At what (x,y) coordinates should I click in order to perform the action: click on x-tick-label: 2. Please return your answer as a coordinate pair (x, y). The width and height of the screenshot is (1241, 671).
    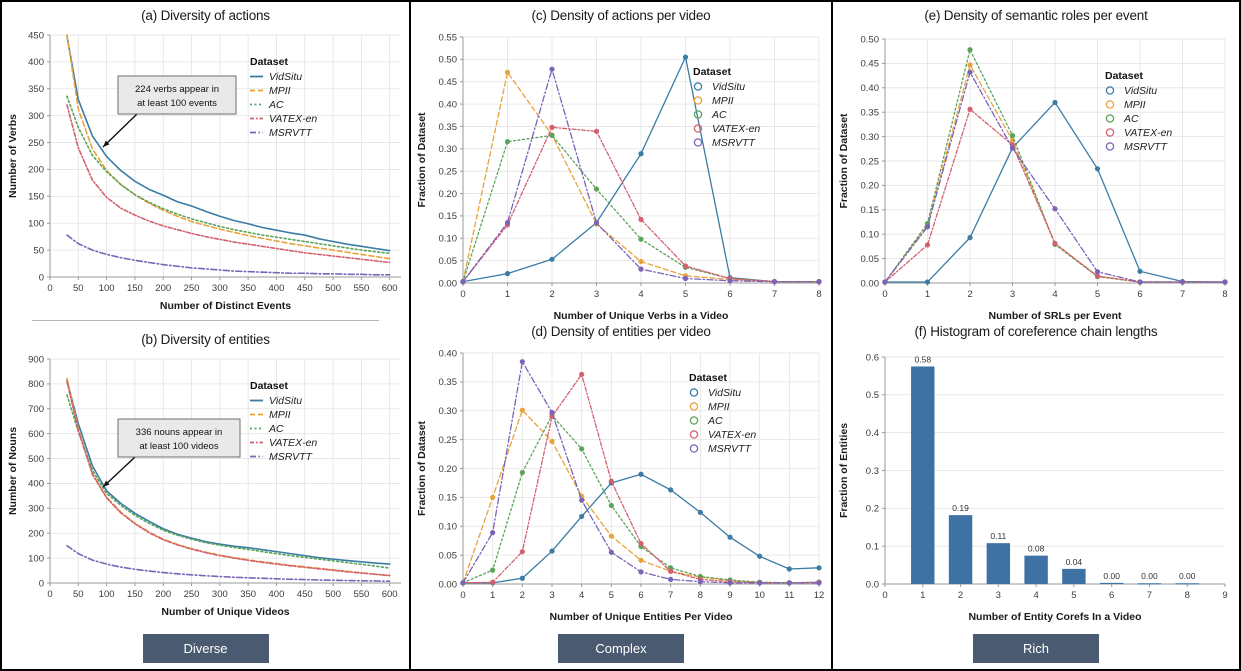
    Looking at the image, I should click on (969, 294).